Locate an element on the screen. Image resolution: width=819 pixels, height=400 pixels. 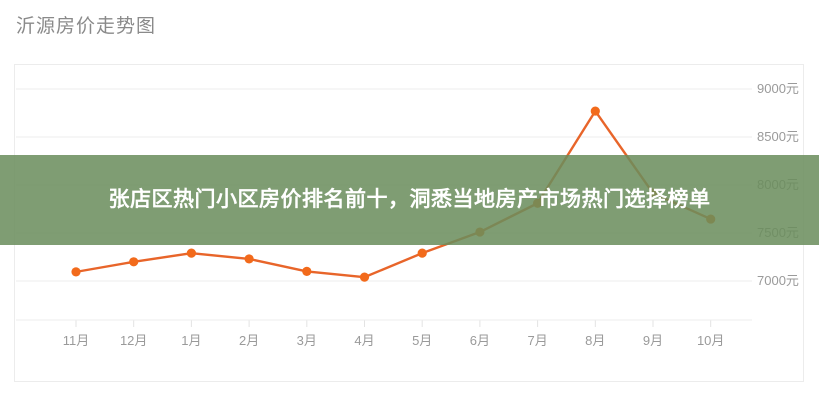
x-axis-tick-label: 6月 is located at coordinates (480, 340).